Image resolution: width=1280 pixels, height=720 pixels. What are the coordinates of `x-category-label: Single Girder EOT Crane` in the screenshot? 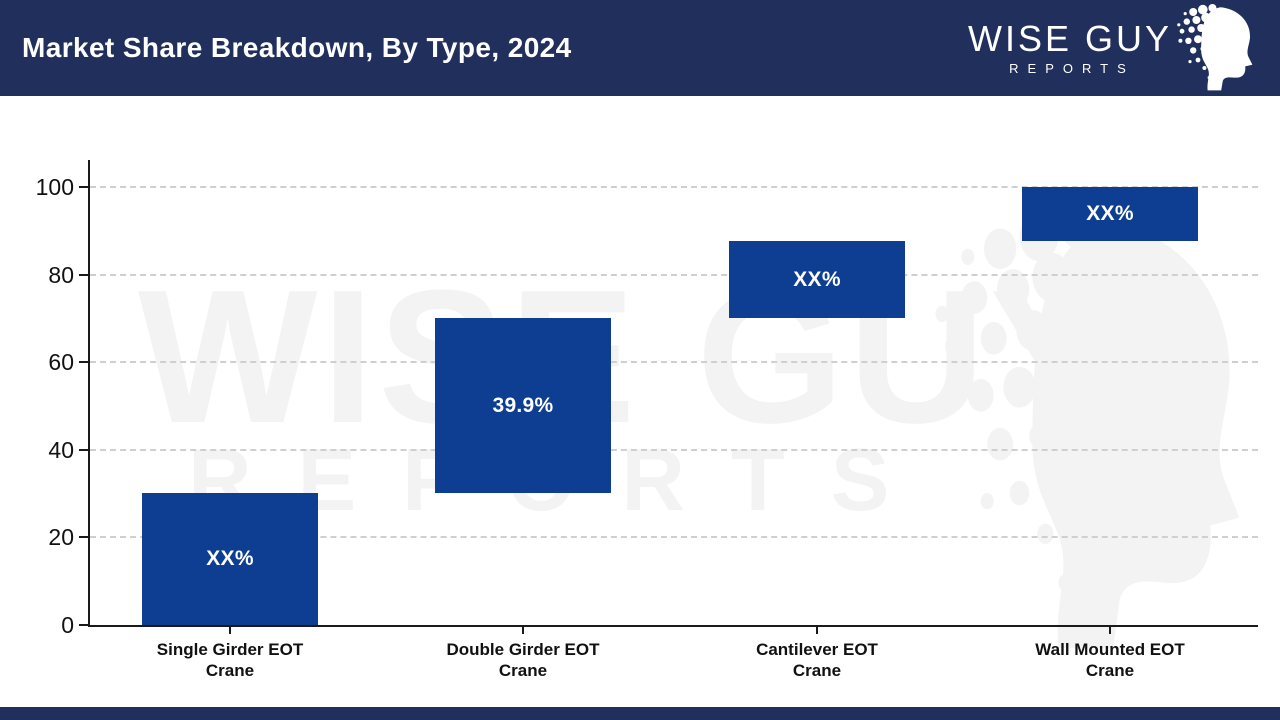 It's located at (230, 660).